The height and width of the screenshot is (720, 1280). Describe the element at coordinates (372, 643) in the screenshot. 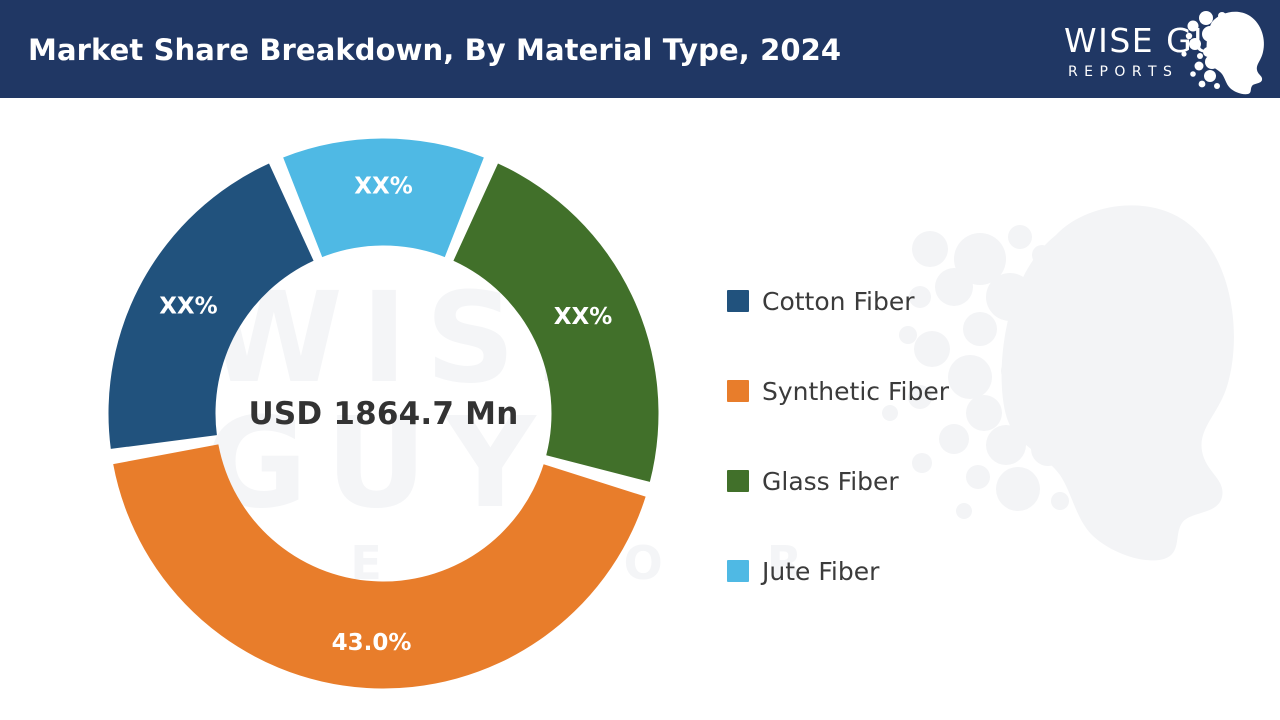

I see `donut-slice-label: 43.0%` at that location.